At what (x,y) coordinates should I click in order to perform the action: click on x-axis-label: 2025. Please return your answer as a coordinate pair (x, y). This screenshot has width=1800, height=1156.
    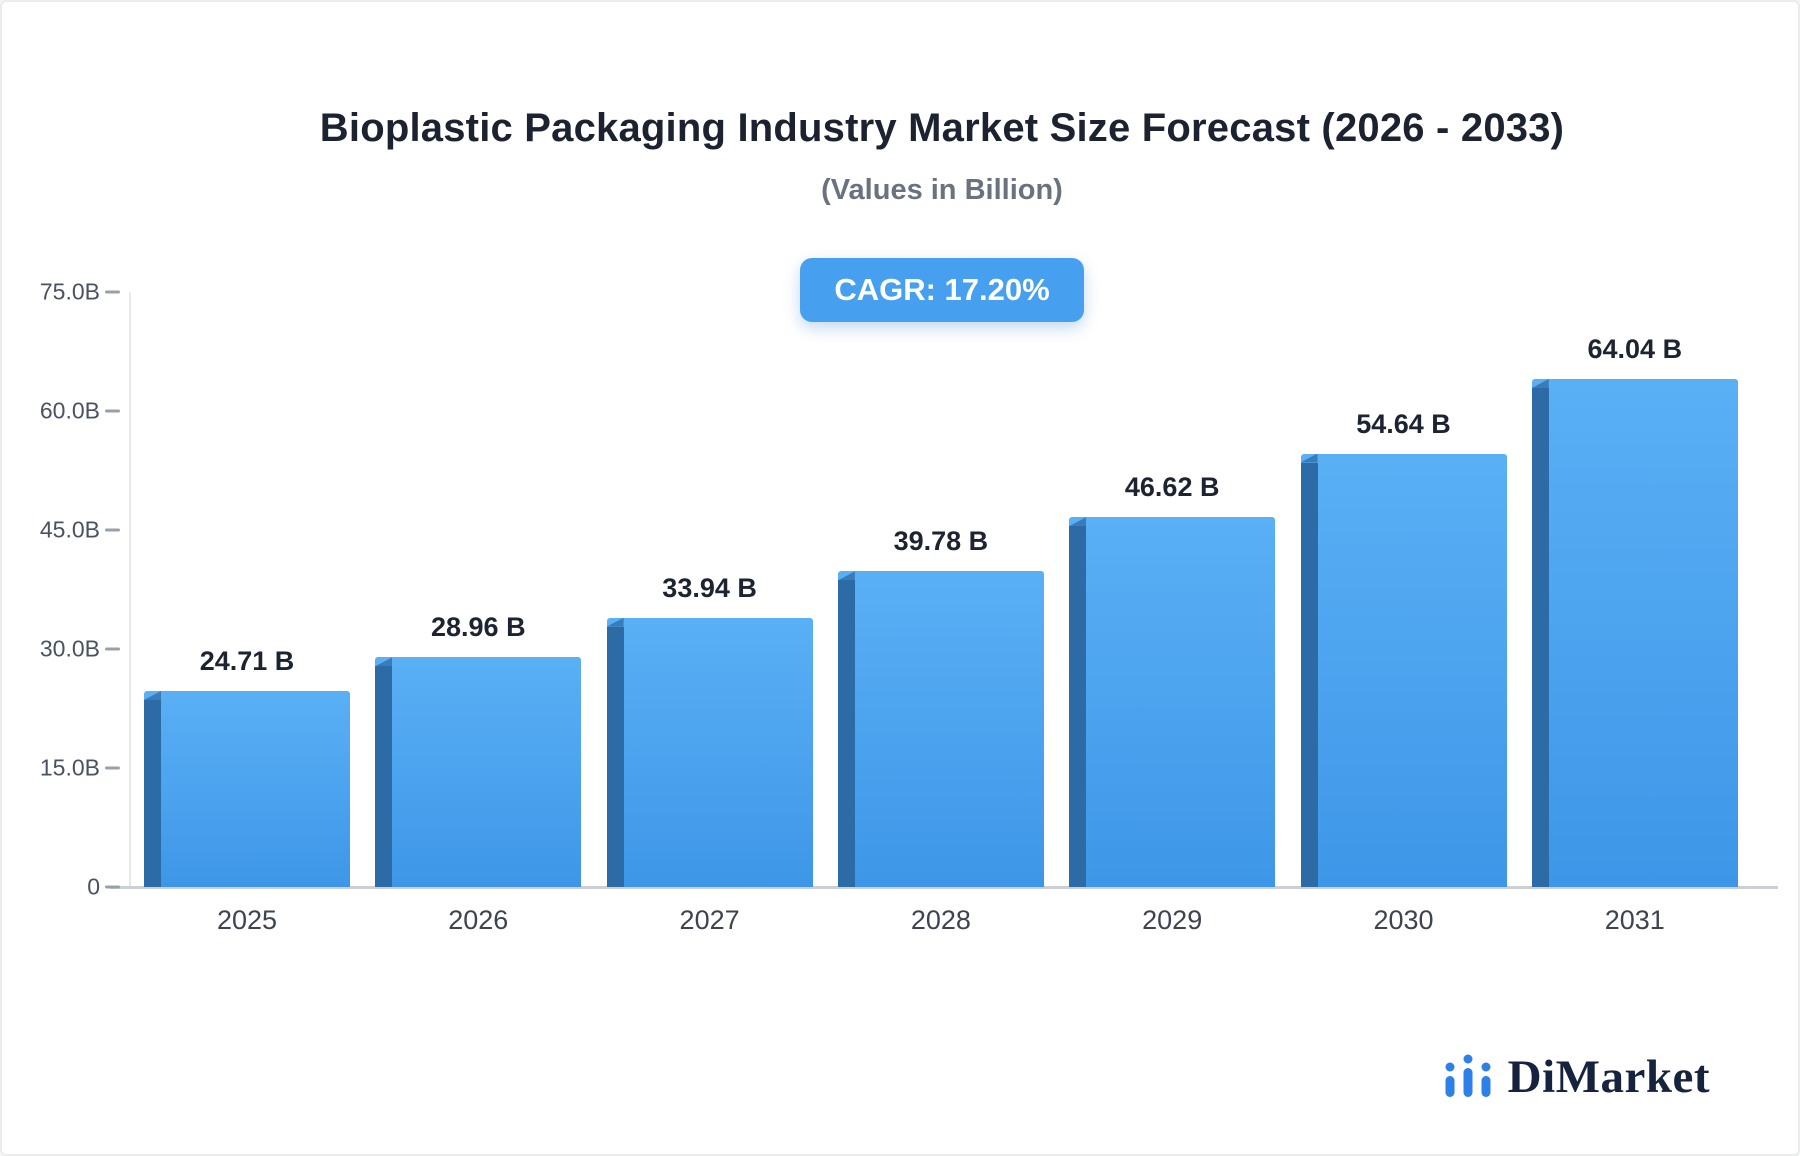
    Looking at the image, I should click on (247, 920).